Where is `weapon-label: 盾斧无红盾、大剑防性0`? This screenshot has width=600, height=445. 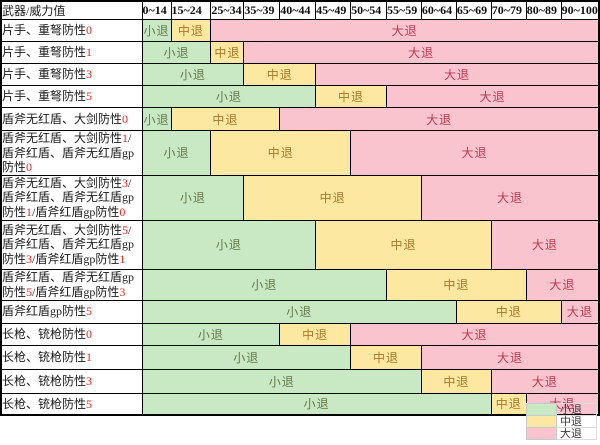 weapon-label: 盾斧无红盾、大剑防性0 is located at coordinates (71, 119).